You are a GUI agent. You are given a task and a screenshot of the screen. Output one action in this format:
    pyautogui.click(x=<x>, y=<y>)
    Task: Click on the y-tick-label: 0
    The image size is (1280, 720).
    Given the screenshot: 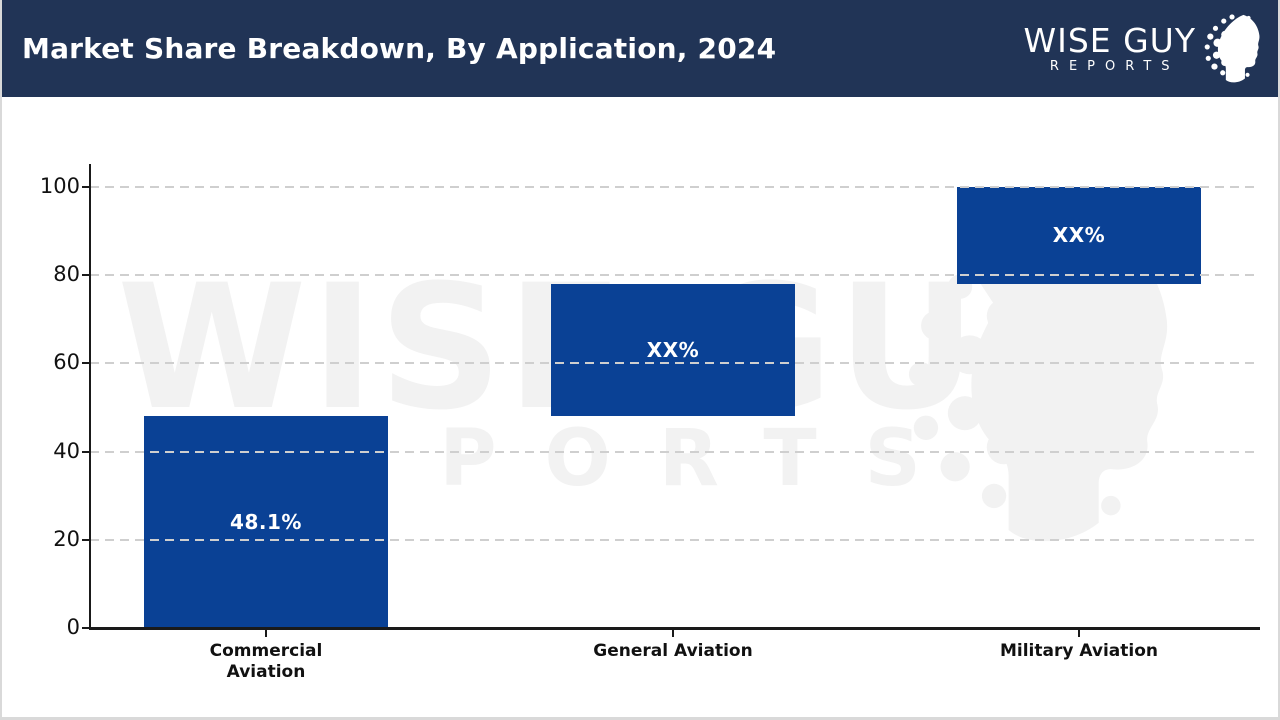 What is the action you would take?
    pyautogui.click(x=73, y=627)
    